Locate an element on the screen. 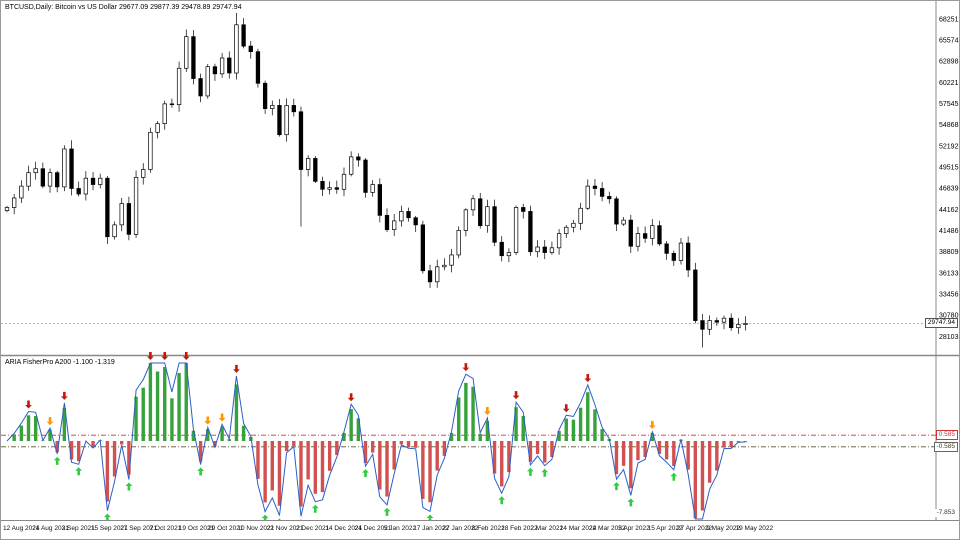 The image size is (960, 540). time-axis-label: 5 Jan 2022 is located at coordinates (400, 528).